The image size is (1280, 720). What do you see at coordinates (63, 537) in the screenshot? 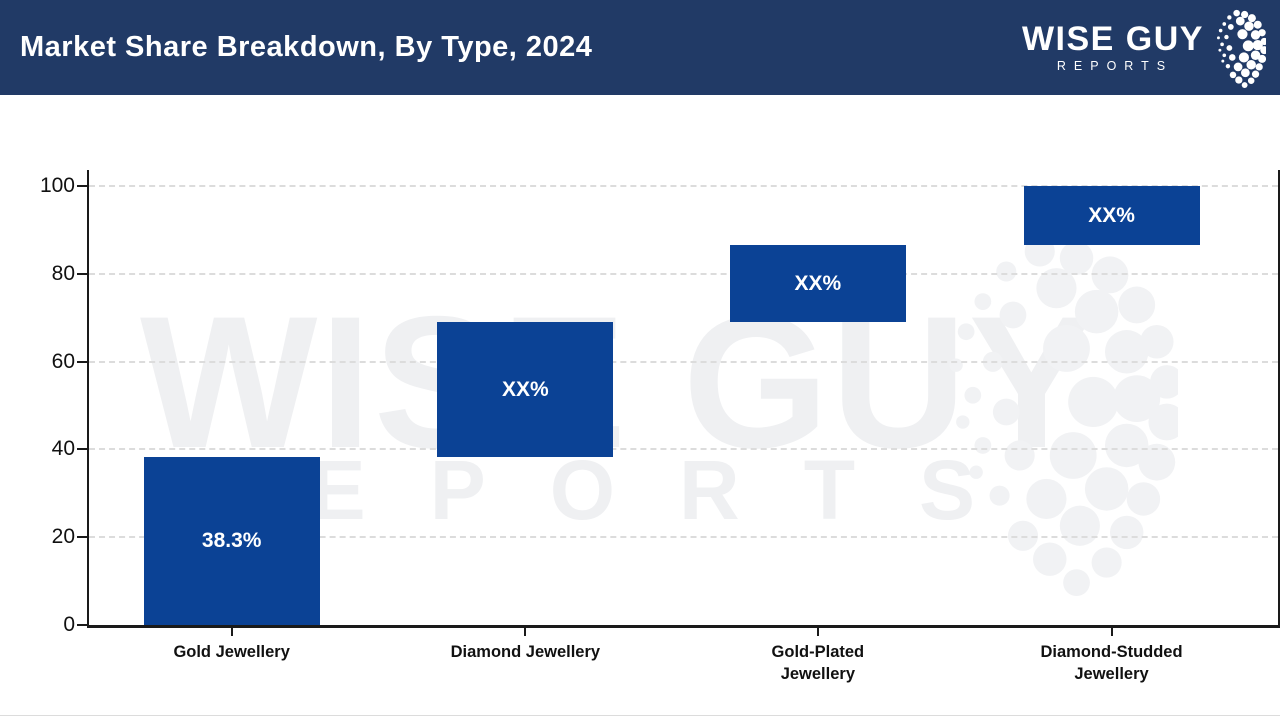
I see `y-axis-label-20: 20` at bounding box center [63, 537].